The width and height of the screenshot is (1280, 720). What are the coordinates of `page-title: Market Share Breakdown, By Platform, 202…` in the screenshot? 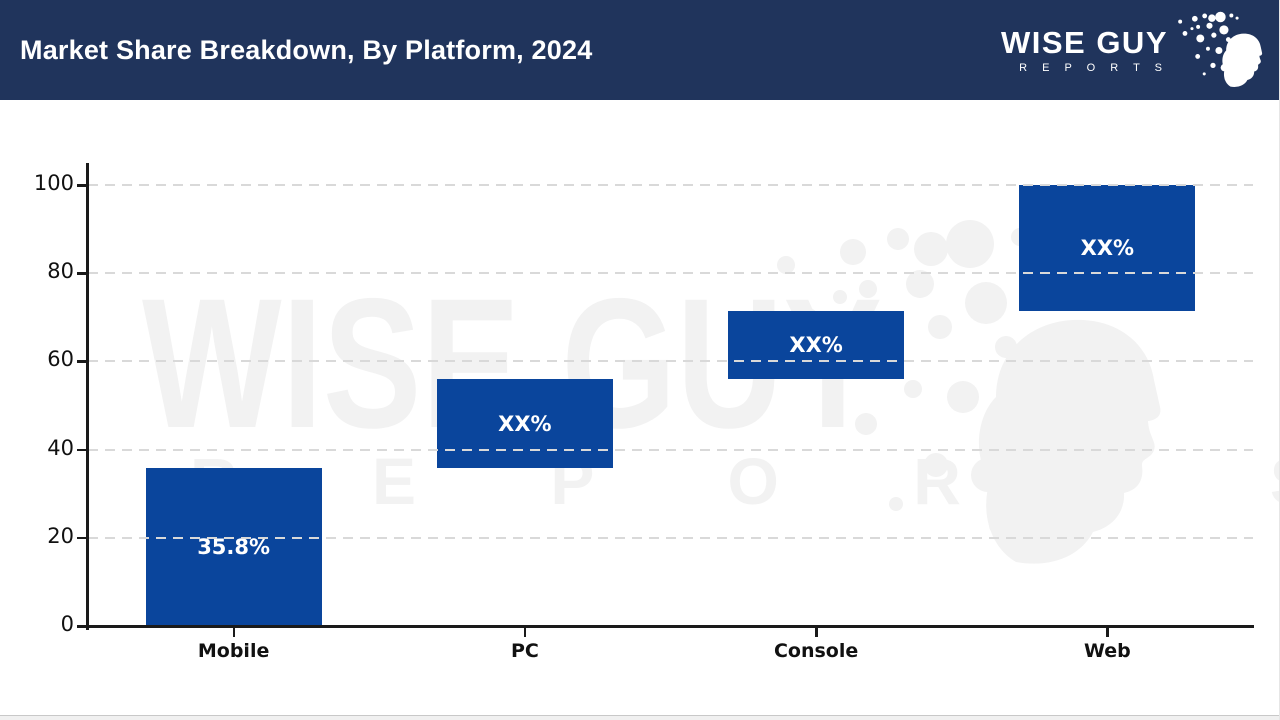 It's located at (306, 49).